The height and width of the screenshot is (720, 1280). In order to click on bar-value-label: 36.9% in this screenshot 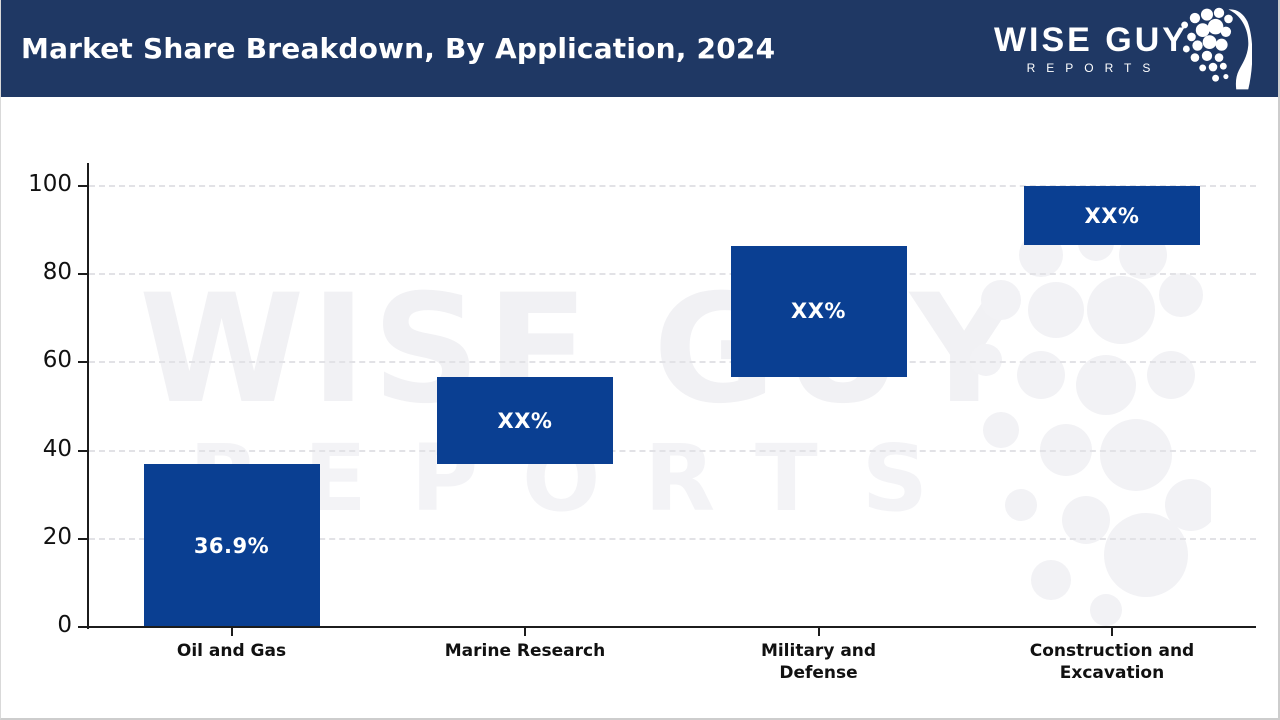, I will do `click(231, 545)`.